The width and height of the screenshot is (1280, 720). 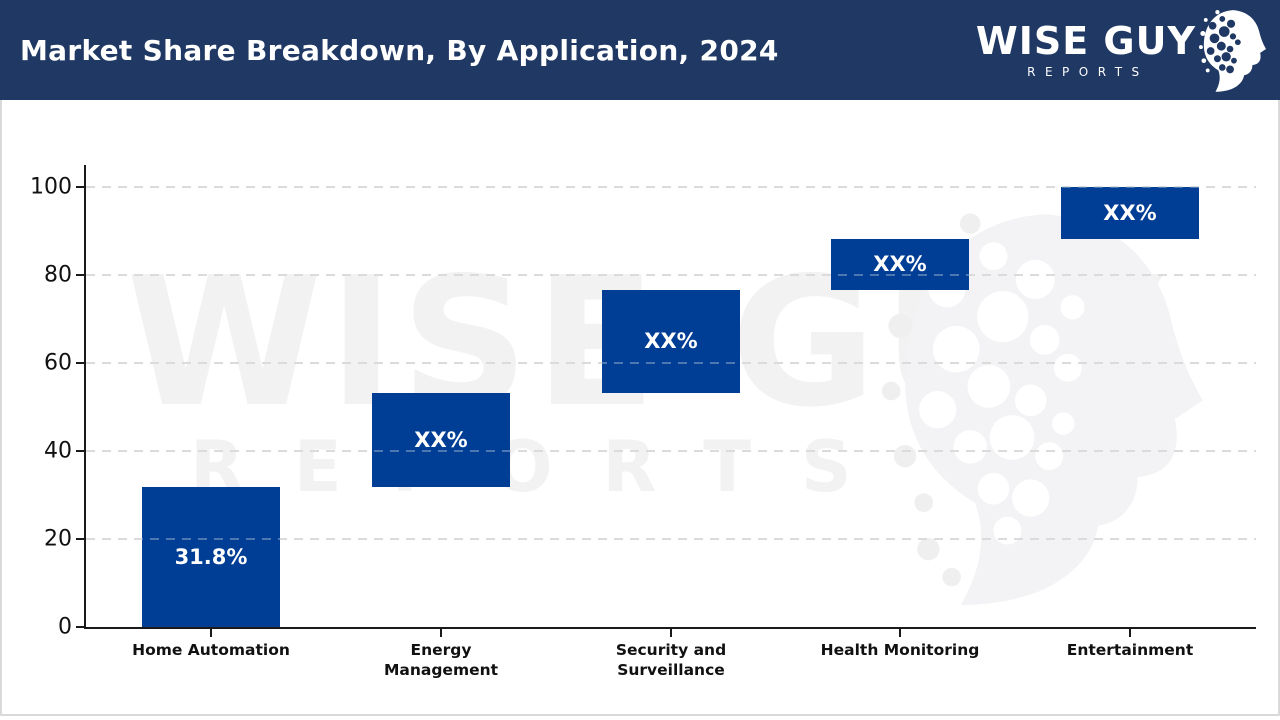 What do you see at coordinates (58, 451) in the screenshot?
I see `y-tick-label: 40` at bounding box center [58, 451].